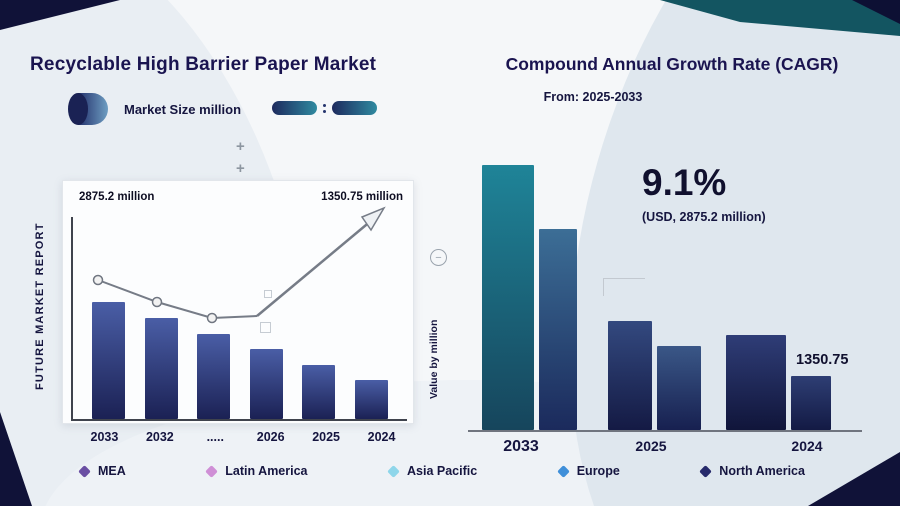 This screenshot has height=506, width=900. I want to click on market-size-bar-2024, so click(371, 399).